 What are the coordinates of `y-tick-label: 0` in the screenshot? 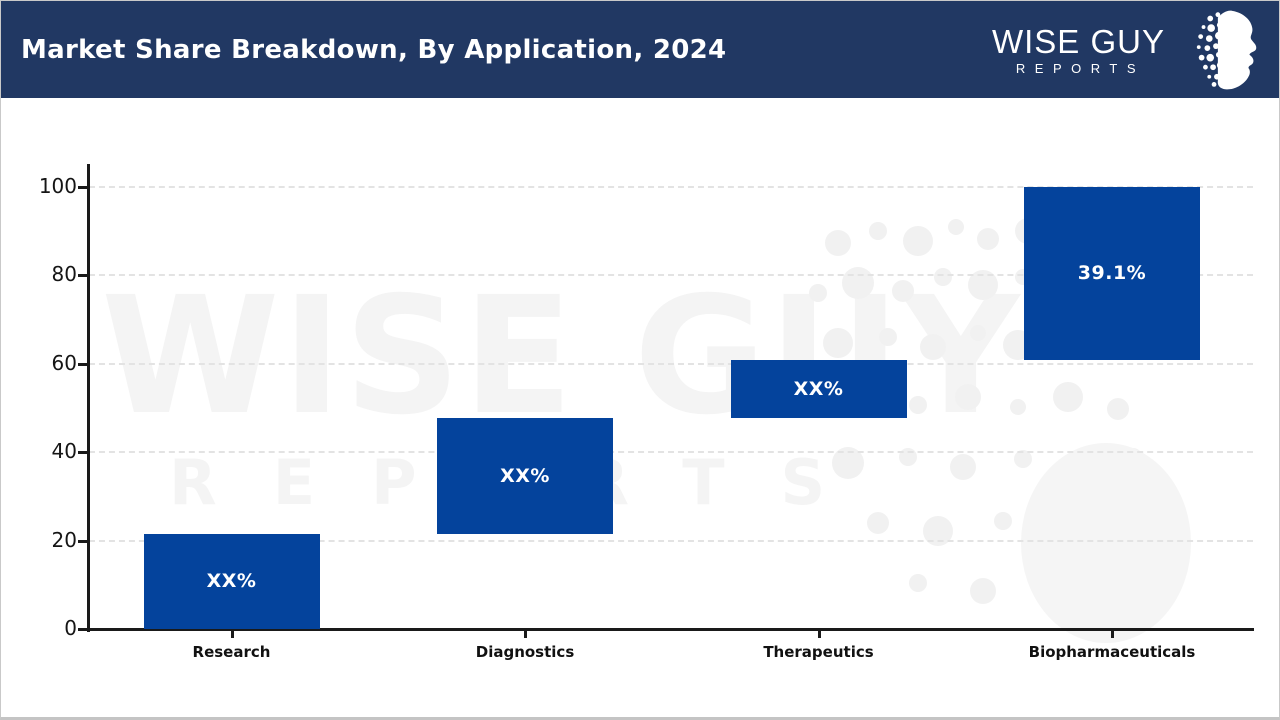 It's located at (70, 628).